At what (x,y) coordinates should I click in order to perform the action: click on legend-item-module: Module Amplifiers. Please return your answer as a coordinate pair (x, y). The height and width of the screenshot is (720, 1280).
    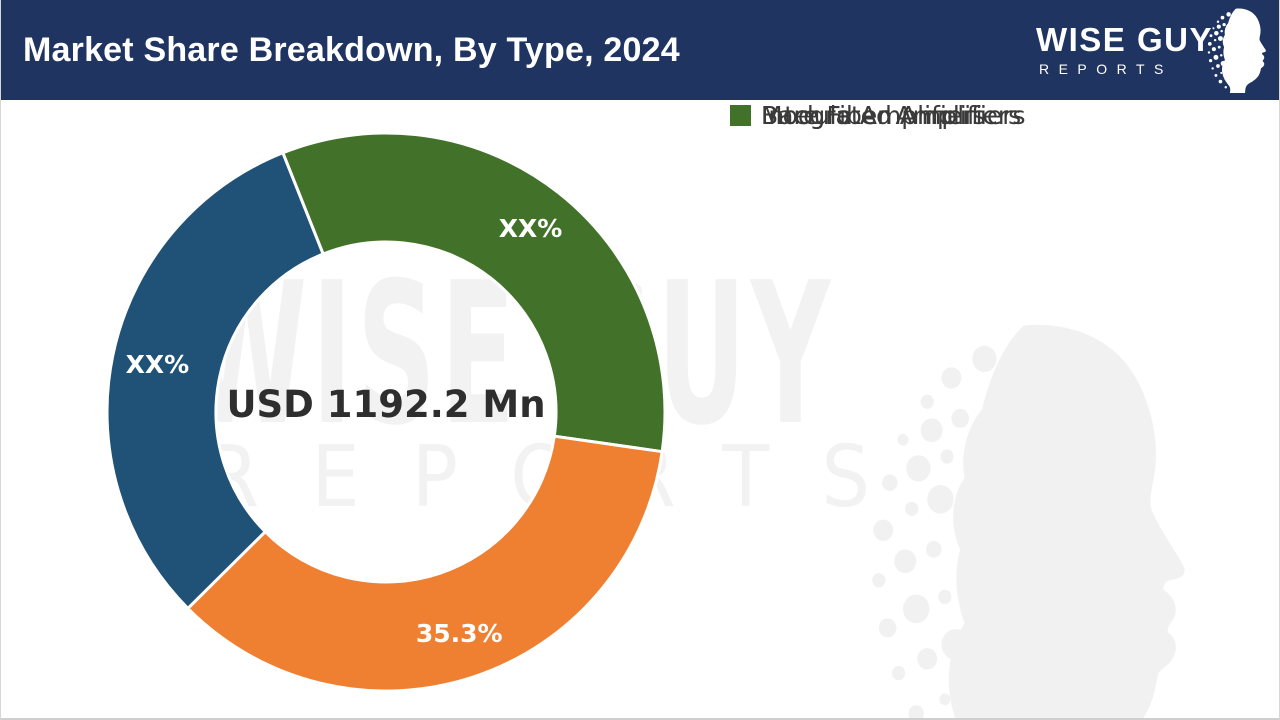
    Looking at the image, I should click on (858, 115).